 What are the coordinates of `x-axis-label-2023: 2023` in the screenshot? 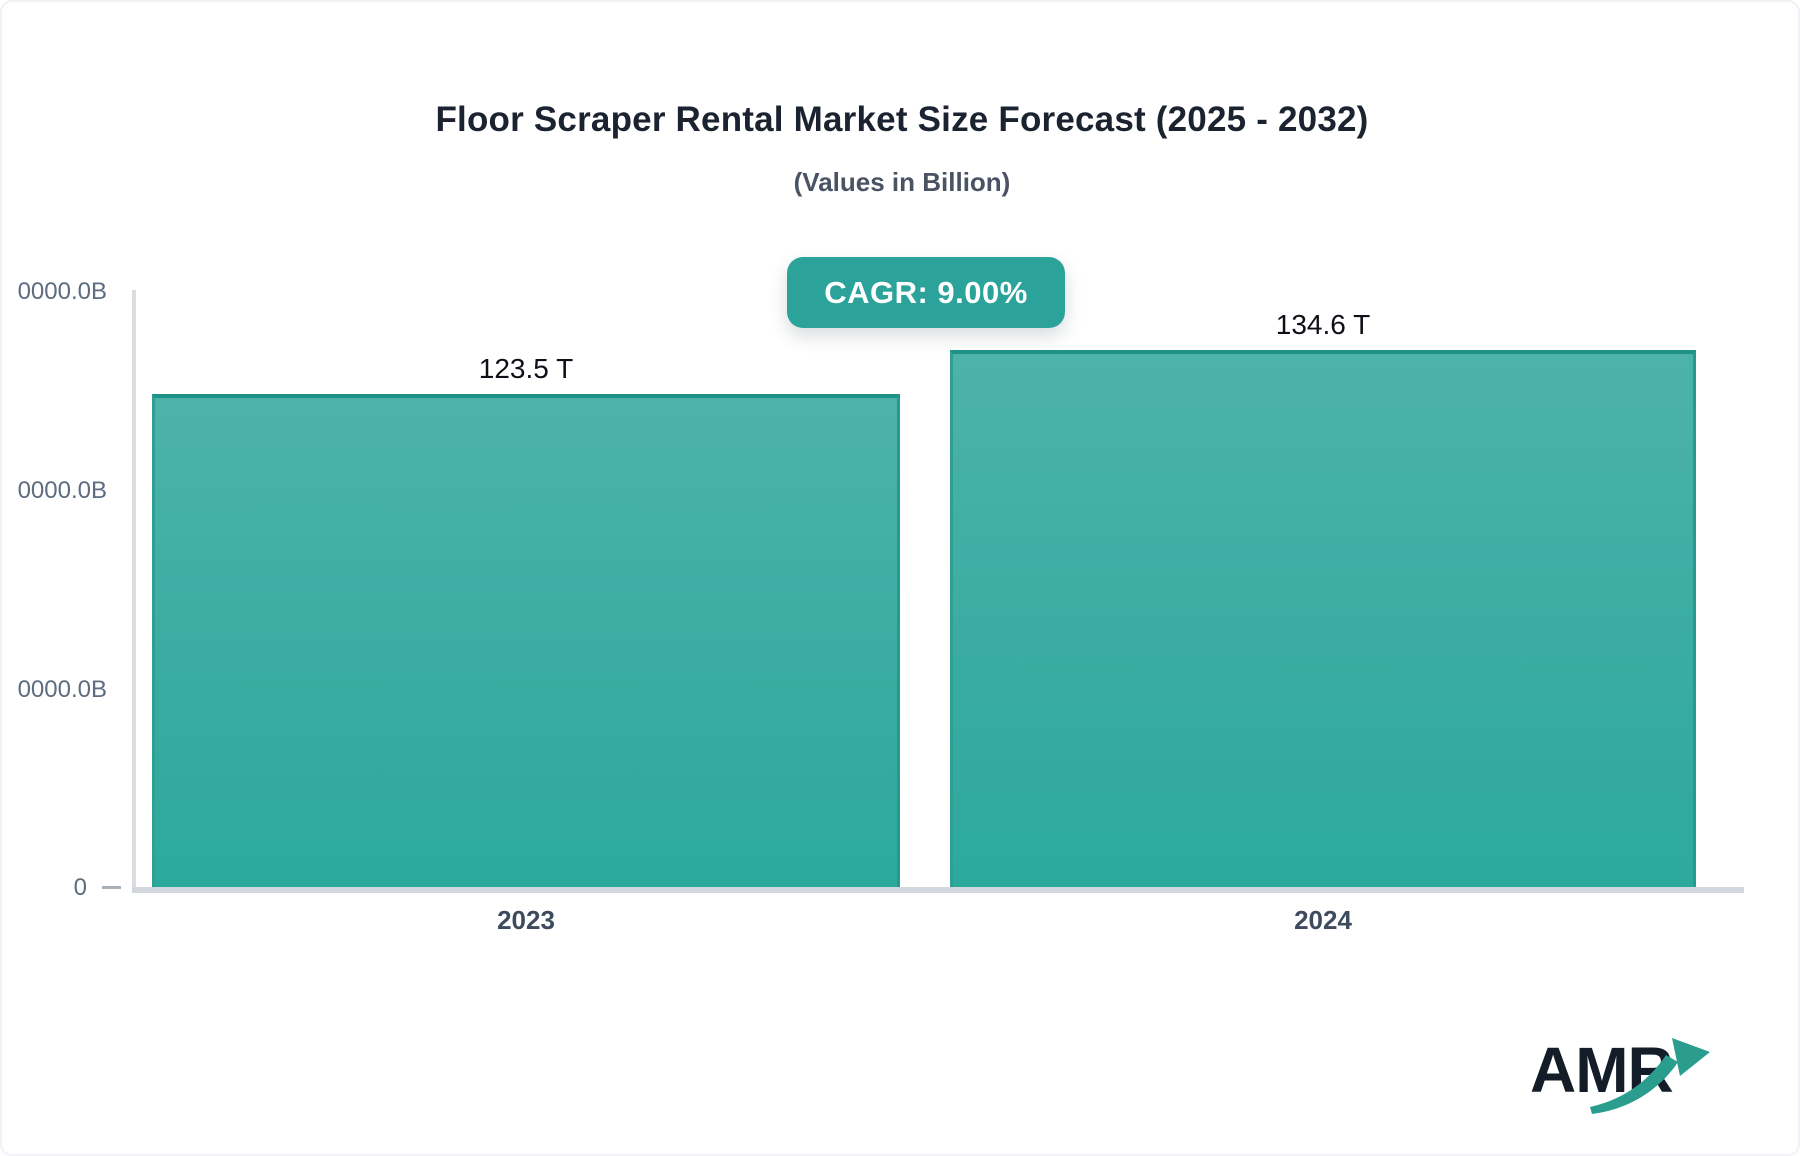 It's located at (526, 920).